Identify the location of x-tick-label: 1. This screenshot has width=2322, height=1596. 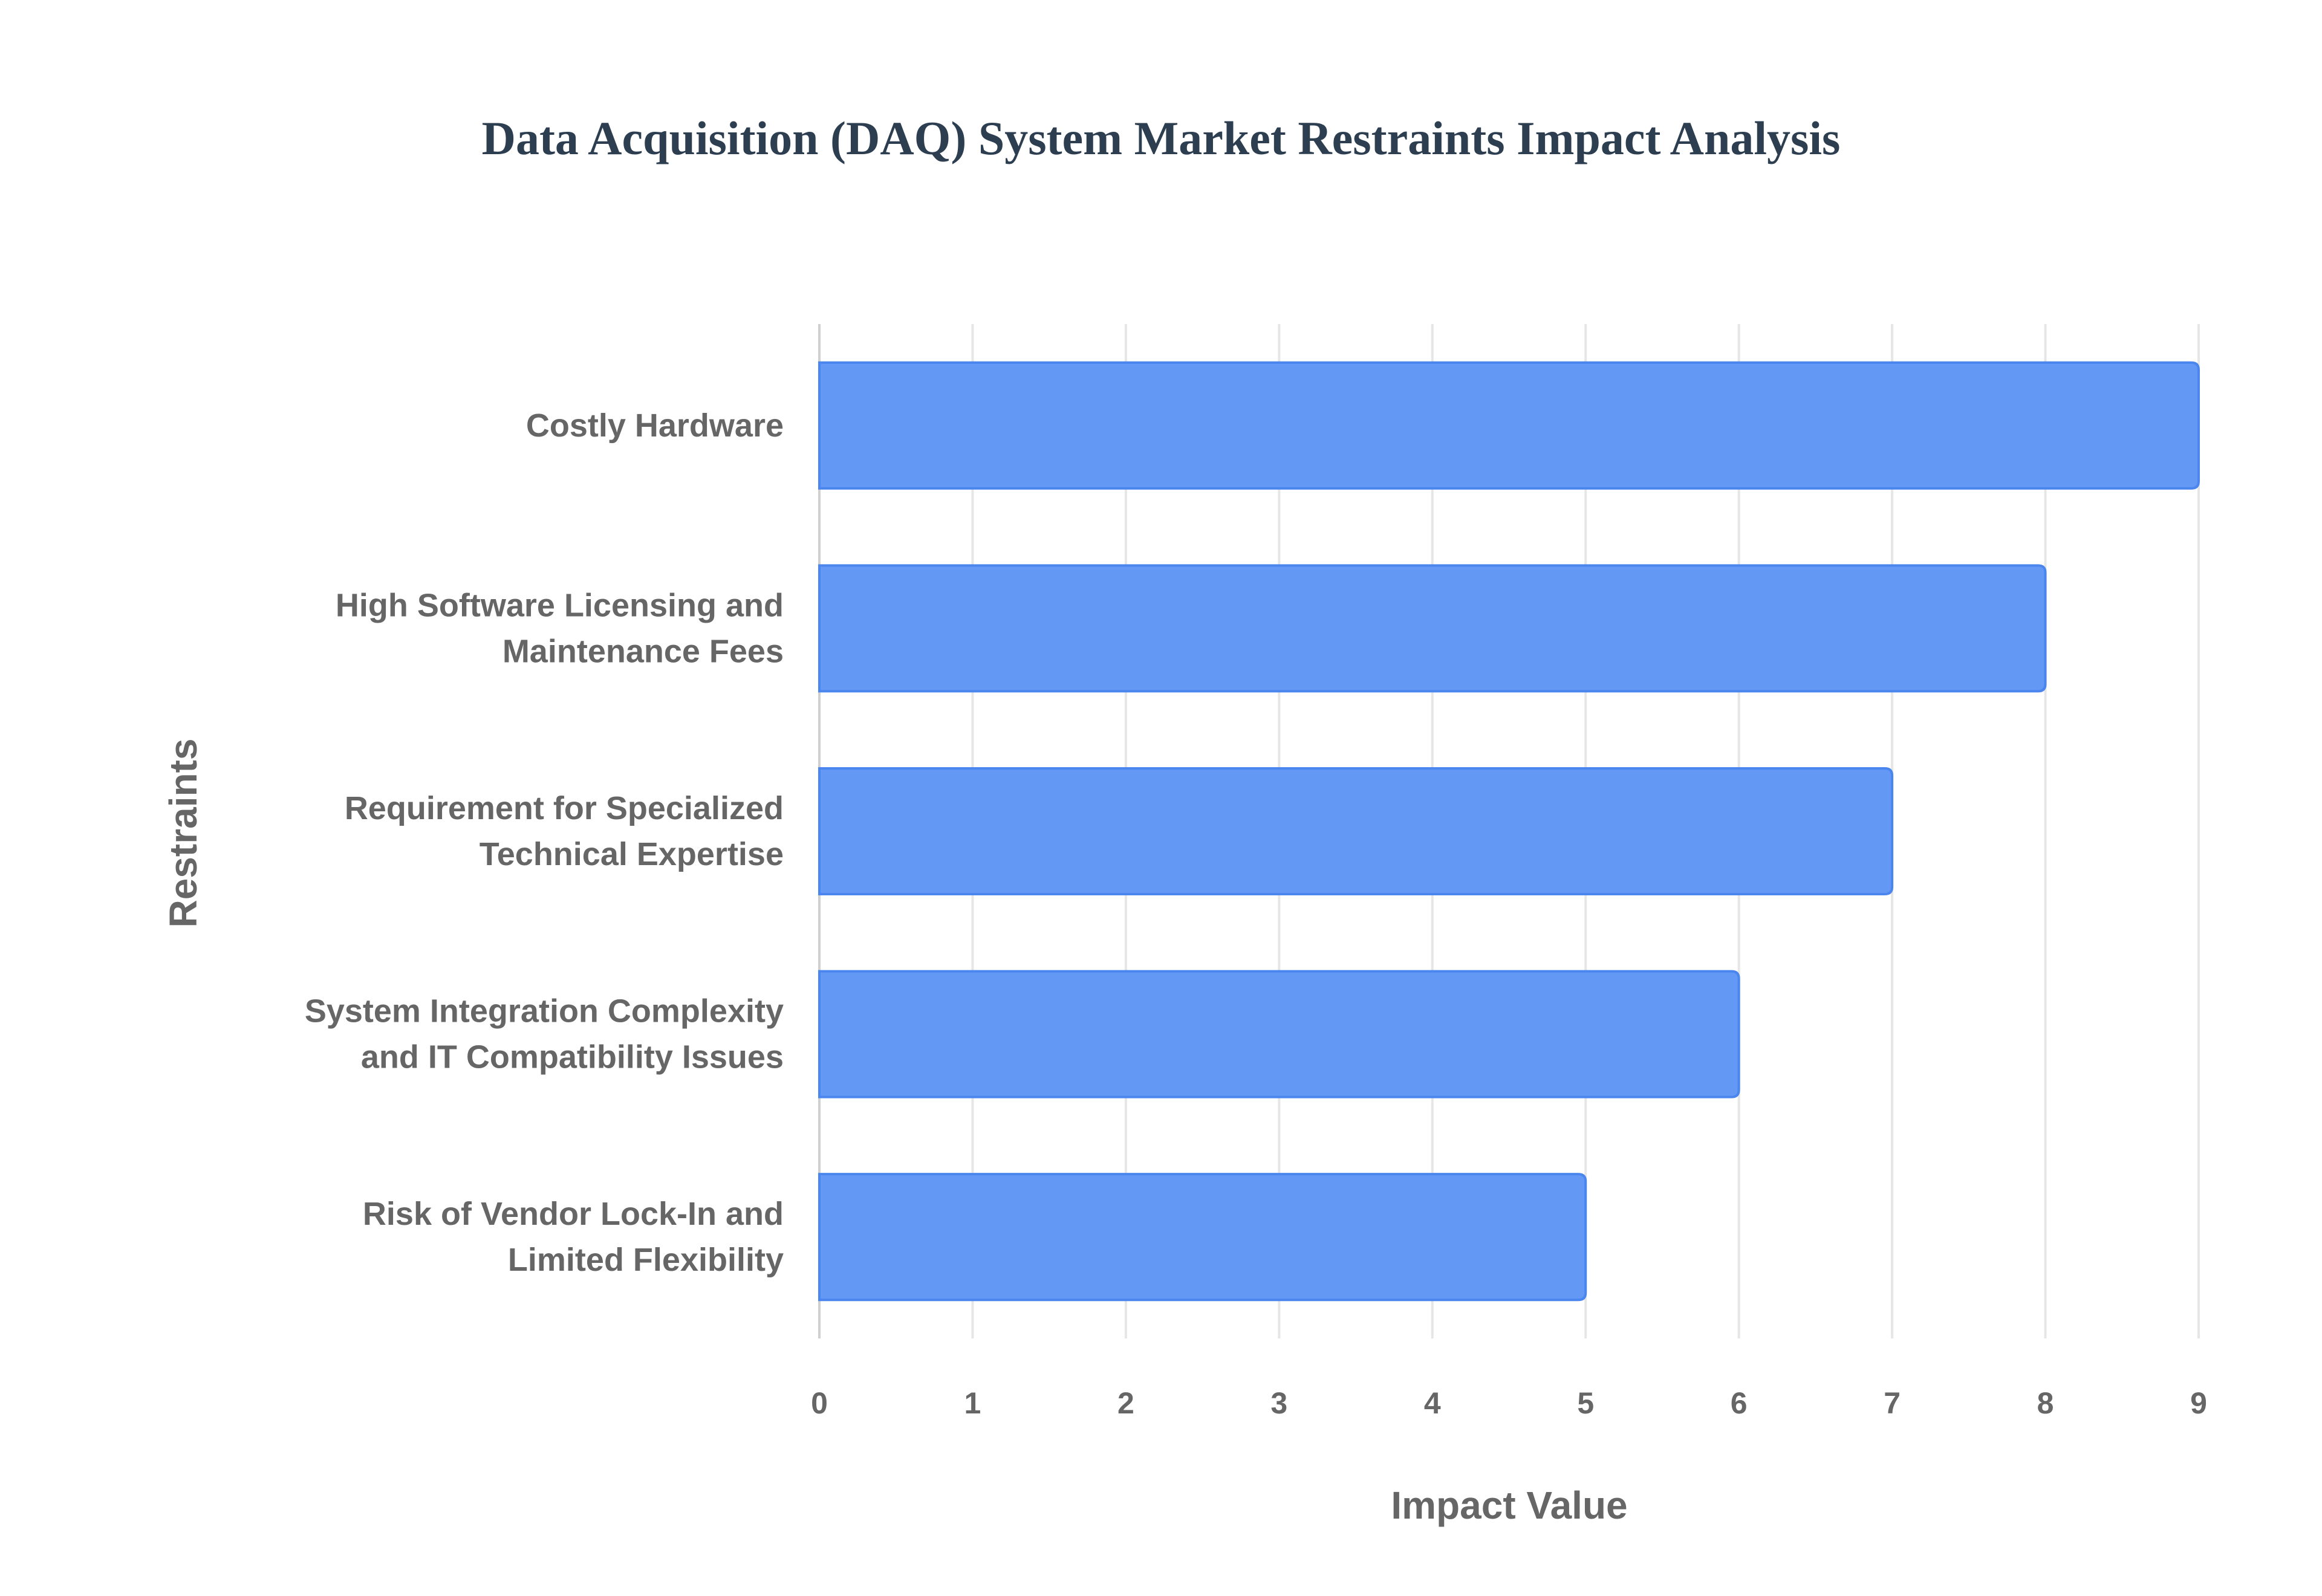
(972, 1403).